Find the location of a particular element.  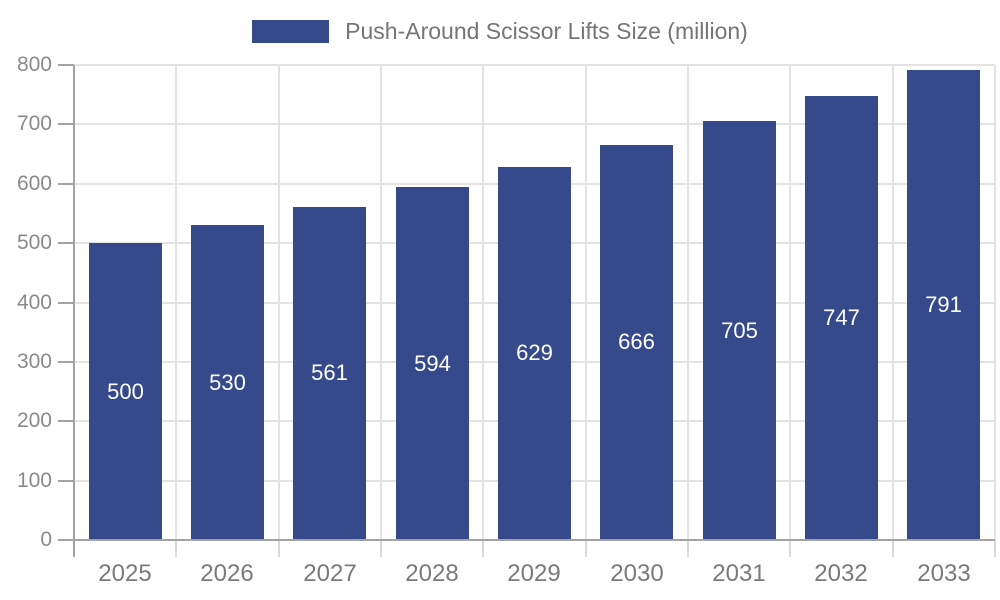

y-axis-tick-label: 300 is located at coordinates (34, 361).